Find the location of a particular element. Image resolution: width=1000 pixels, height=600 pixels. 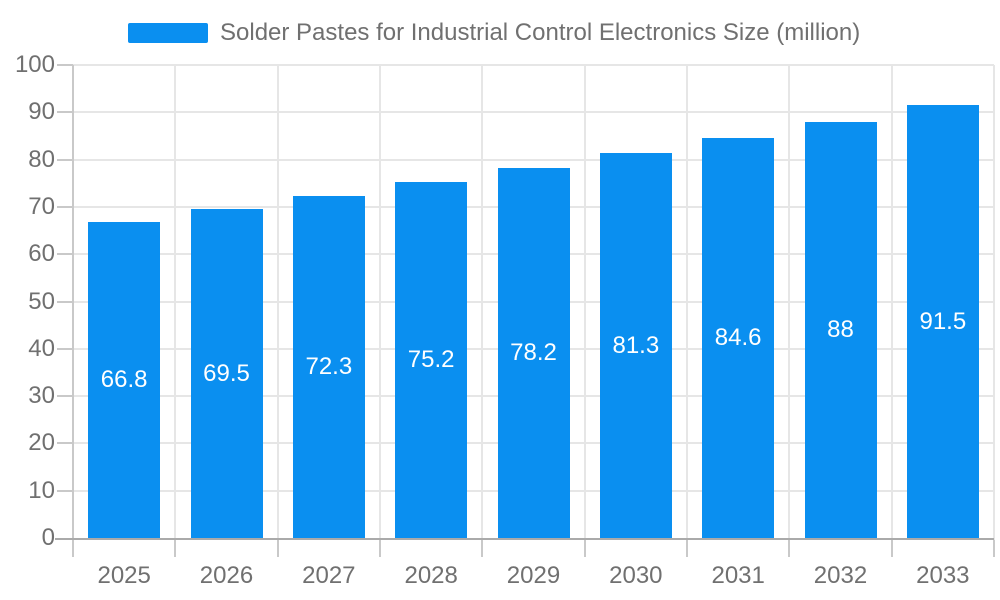

bar-value-label: 88 is located at coordinates (840, 329).